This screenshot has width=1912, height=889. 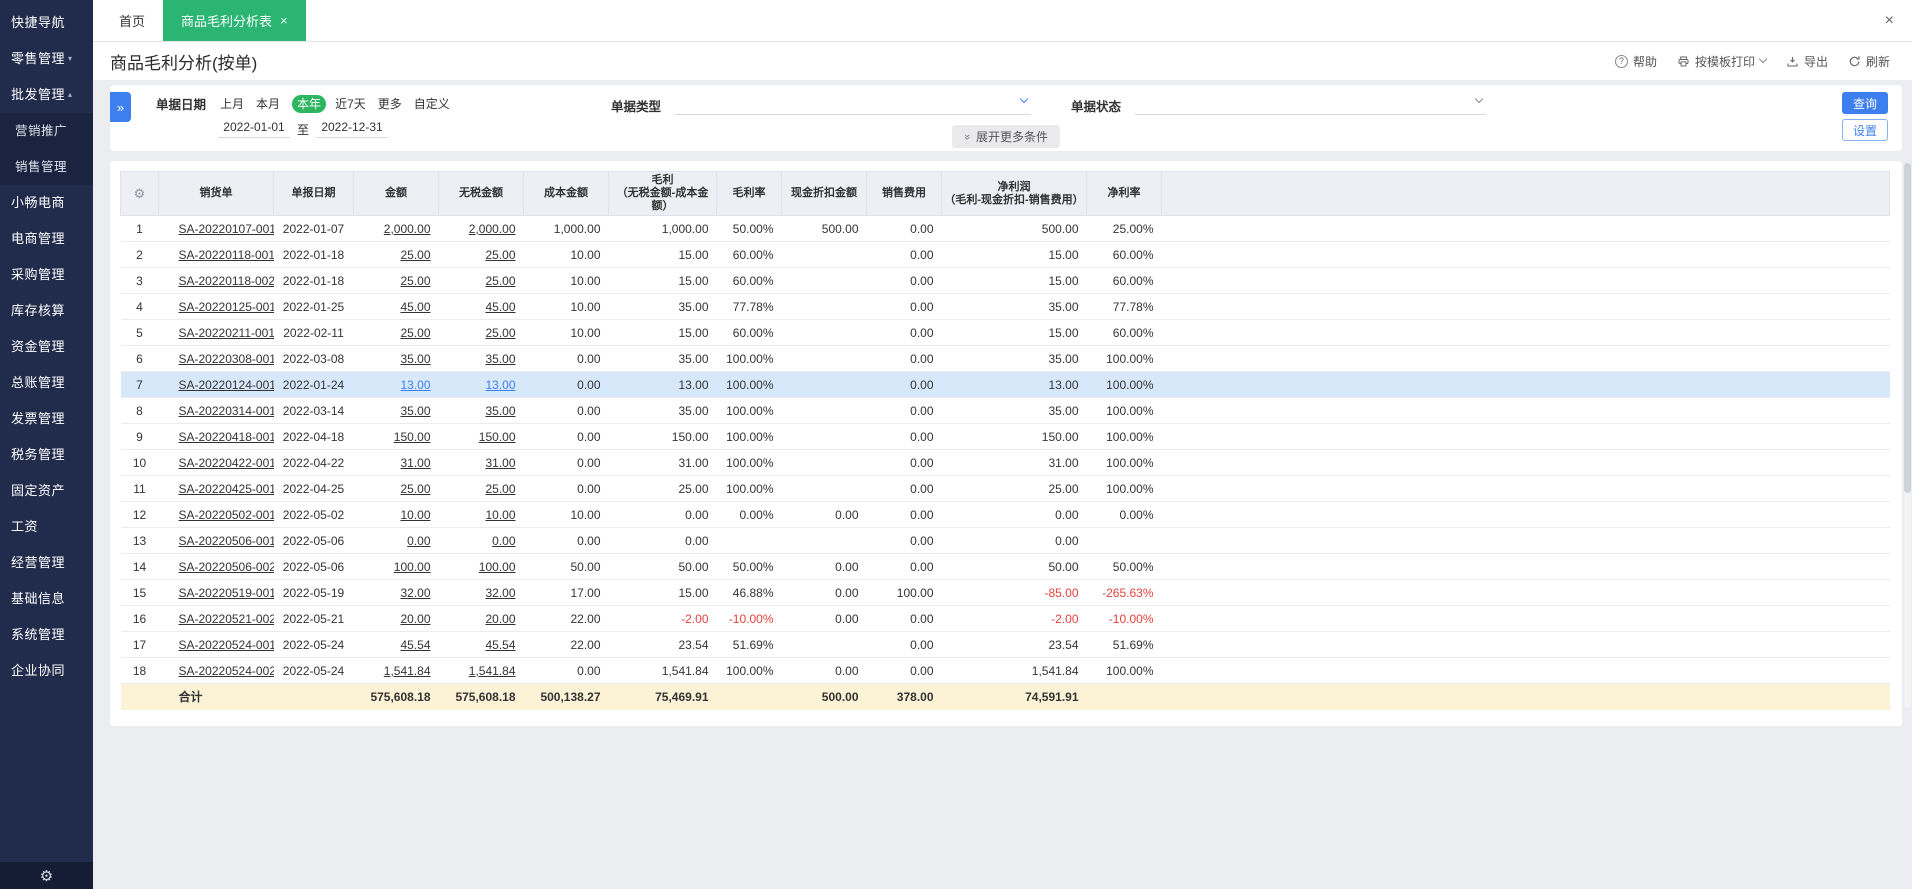 I want to click on col-header-gross-profit: 毛利 （无税金额-成本金额）, so click(x=662, y=193).